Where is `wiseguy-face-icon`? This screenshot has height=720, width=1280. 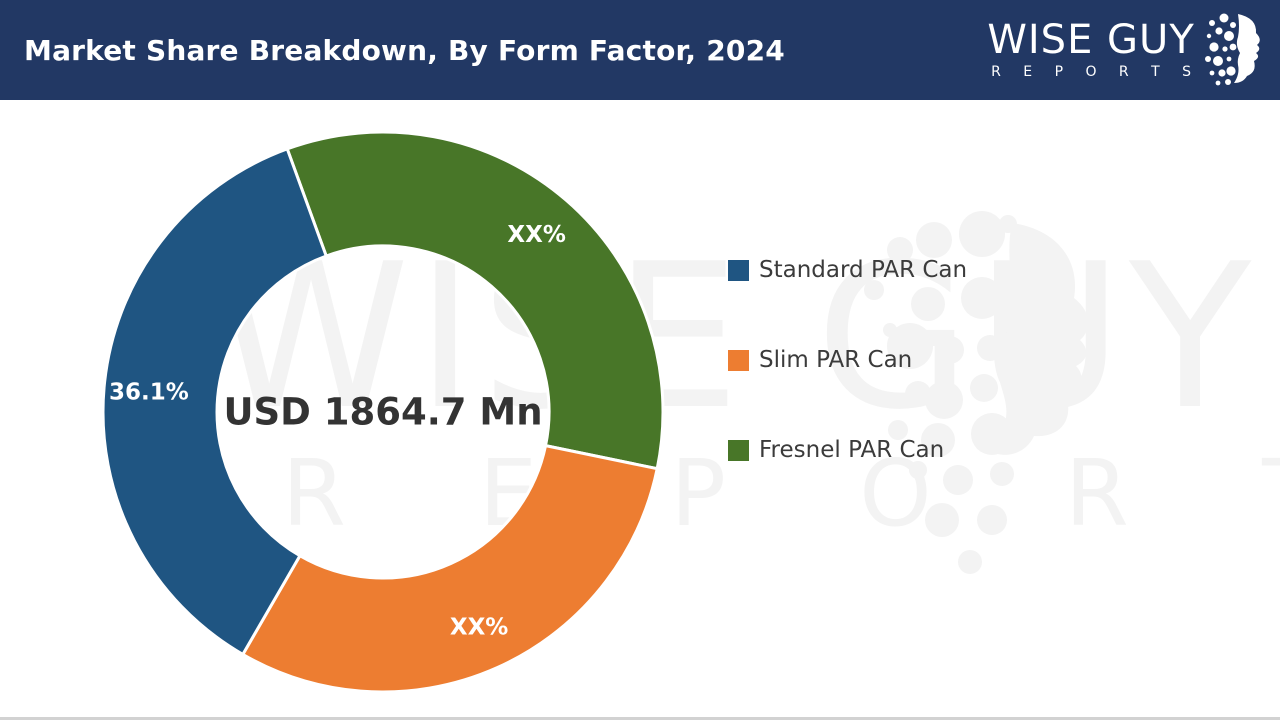 wiseguy-face-icon is located at coordinates (1232, 49).